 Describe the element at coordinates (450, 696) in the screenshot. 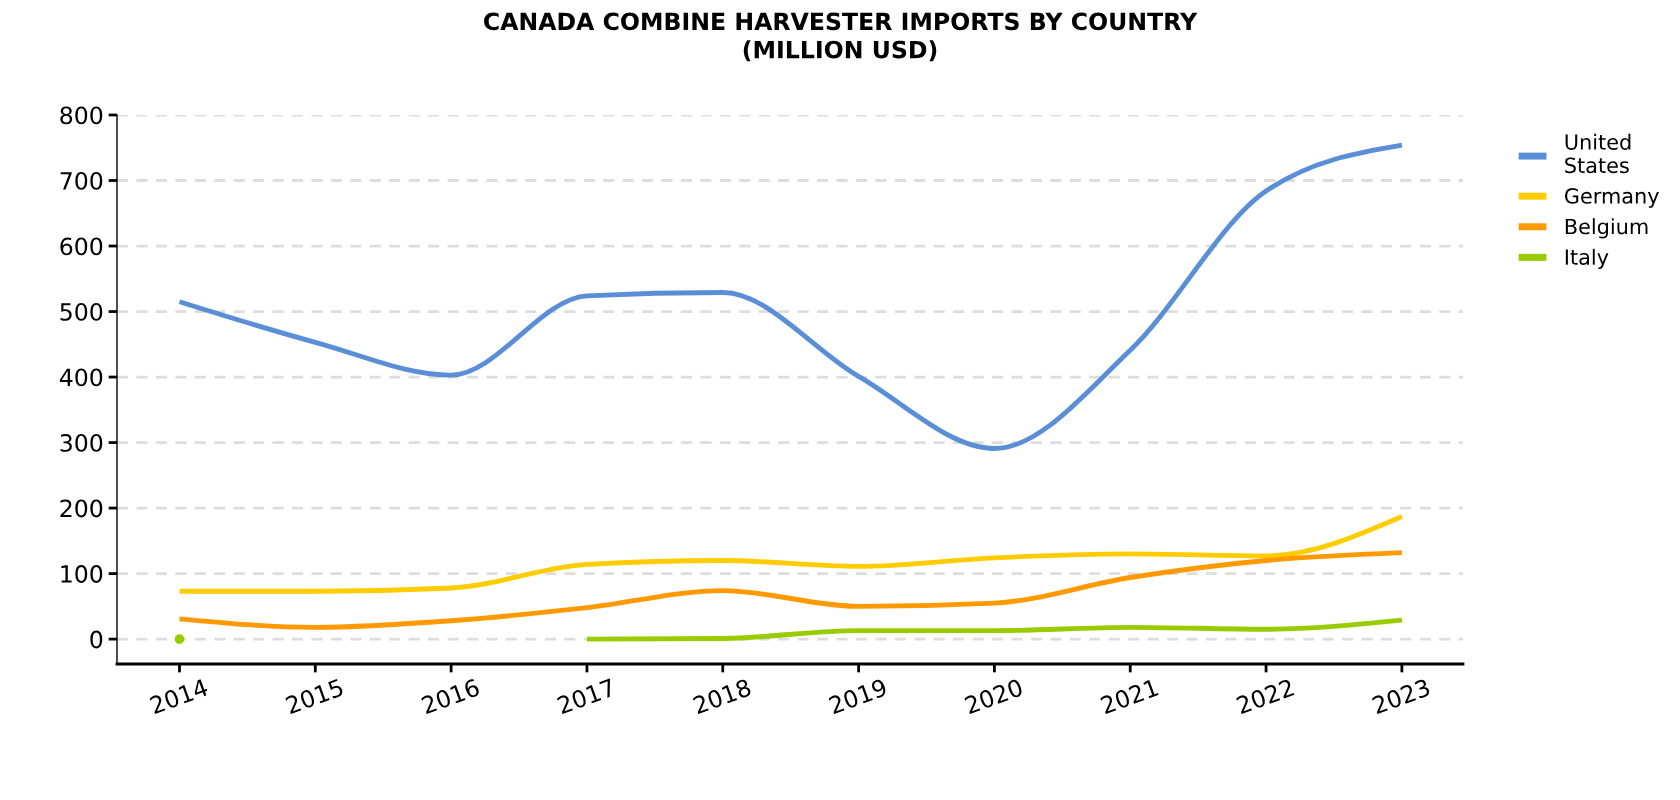

I see `x-tick-label: 2016` at that location.